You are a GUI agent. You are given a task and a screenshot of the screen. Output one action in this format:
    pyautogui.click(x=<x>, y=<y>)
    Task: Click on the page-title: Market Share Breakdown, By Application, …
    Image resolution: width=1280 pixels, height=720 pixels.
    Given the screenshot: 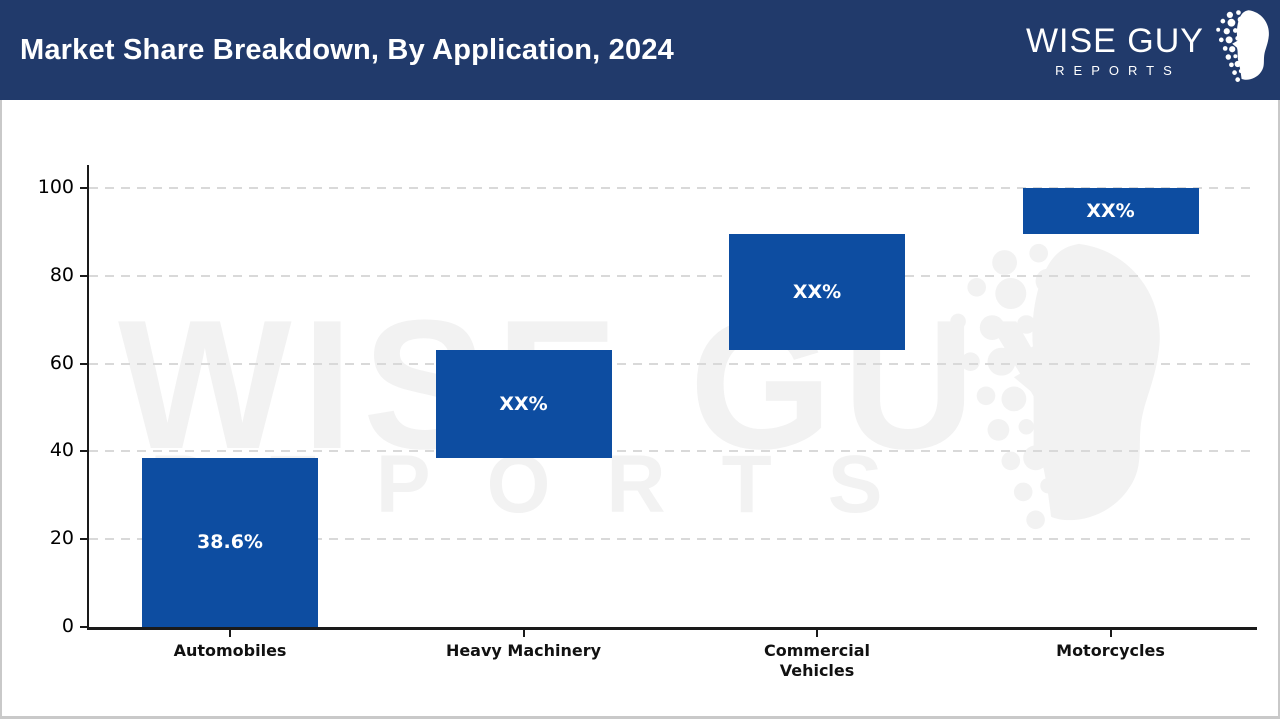 What is the action you would take?
    pyautogui.click(x=347, y=49)
    